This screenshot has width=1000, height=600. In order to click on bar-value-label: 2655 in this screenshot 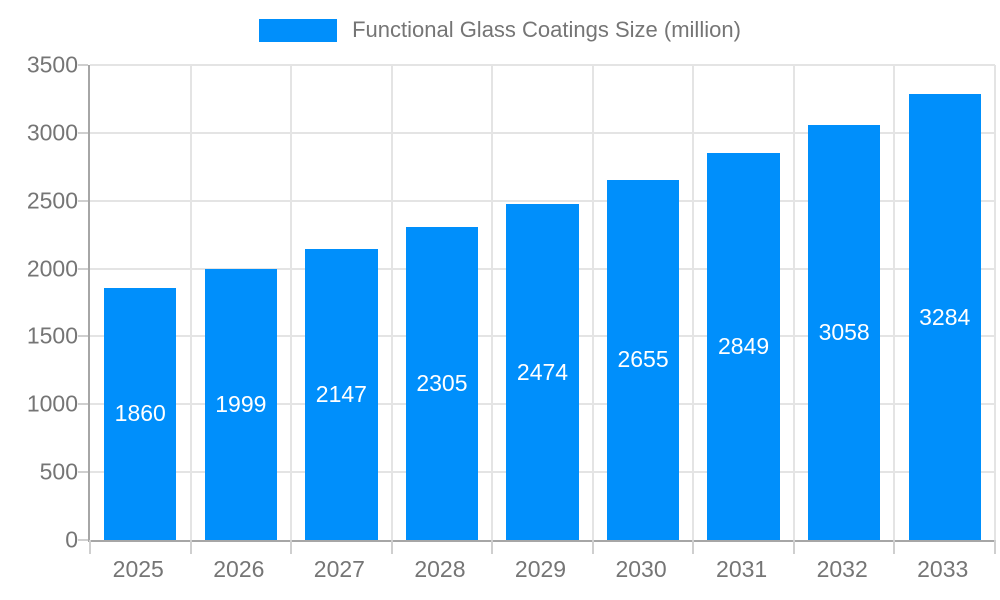, I will do `click(643, 359)`.